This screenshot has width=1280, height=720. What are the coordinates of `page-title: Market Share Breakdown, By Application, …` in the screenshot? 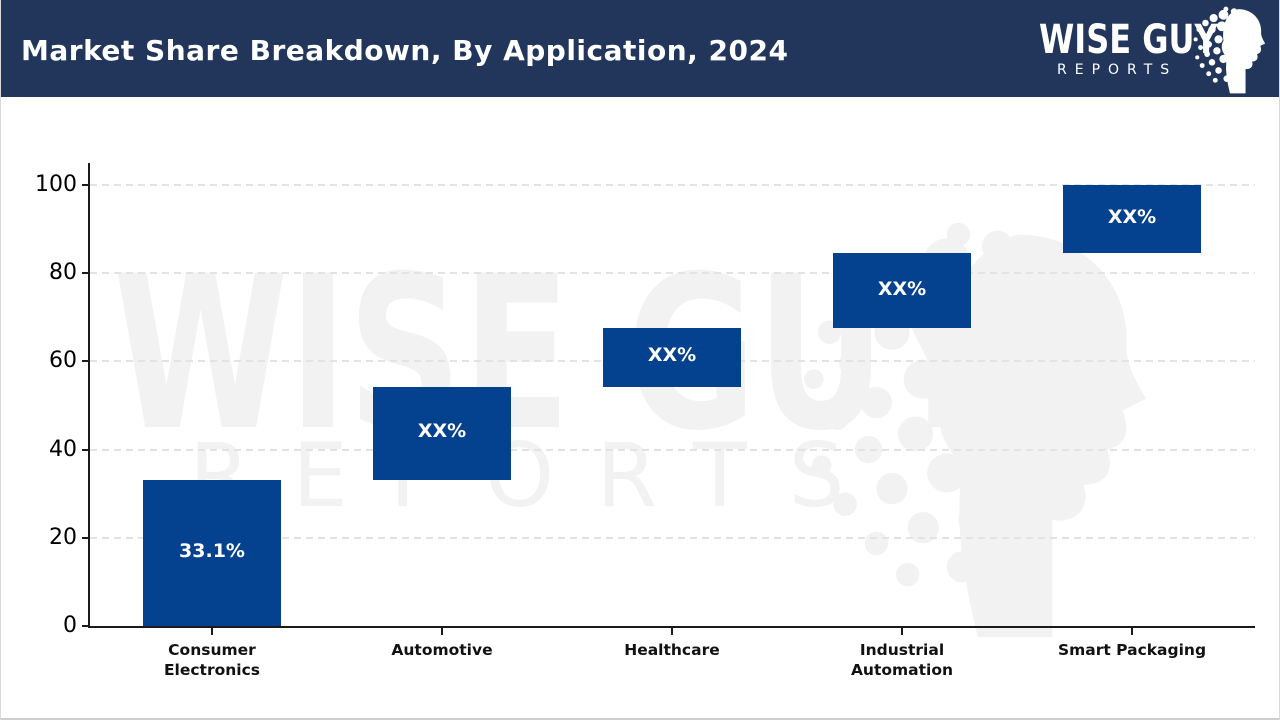 It's located at (405, 50).